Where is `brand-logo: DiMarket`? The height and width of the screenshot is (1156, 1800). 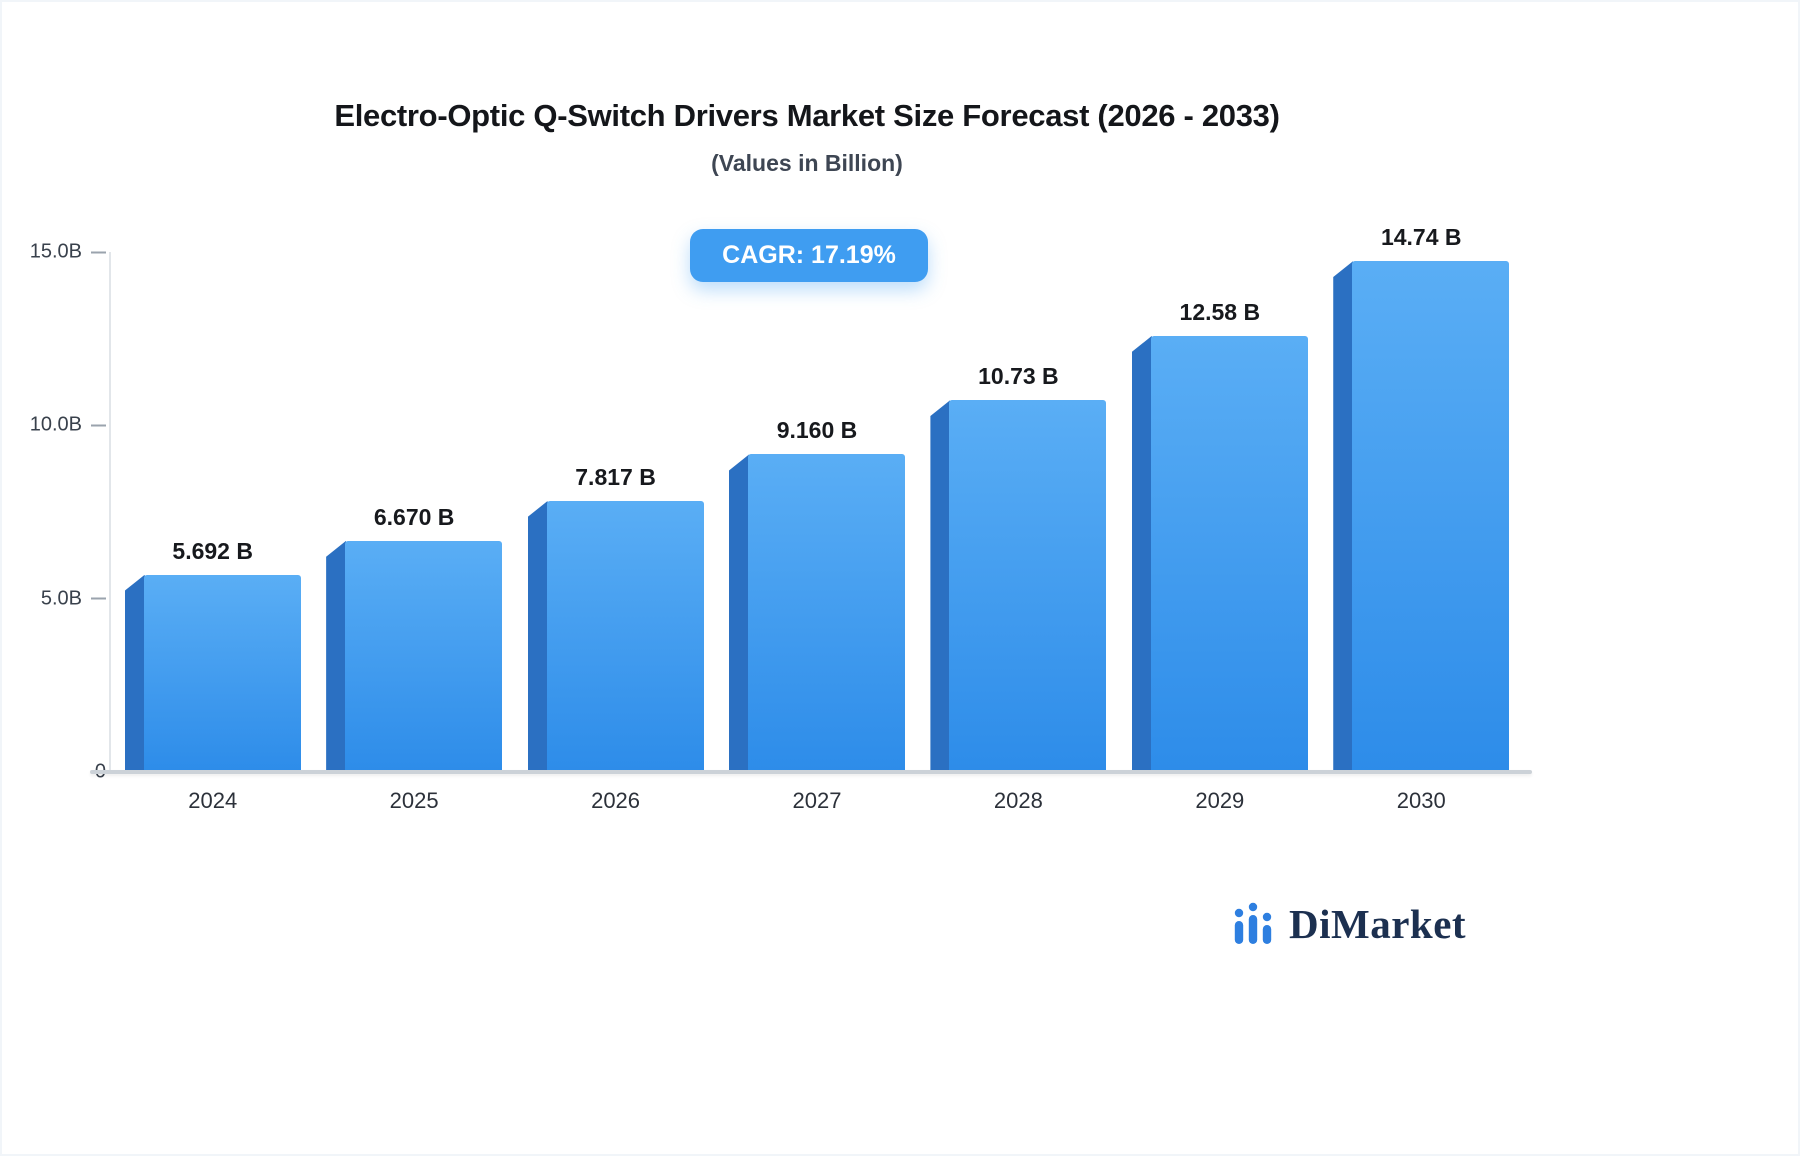
brand-logo: DiMarket is located at coordinates (1348, 924).